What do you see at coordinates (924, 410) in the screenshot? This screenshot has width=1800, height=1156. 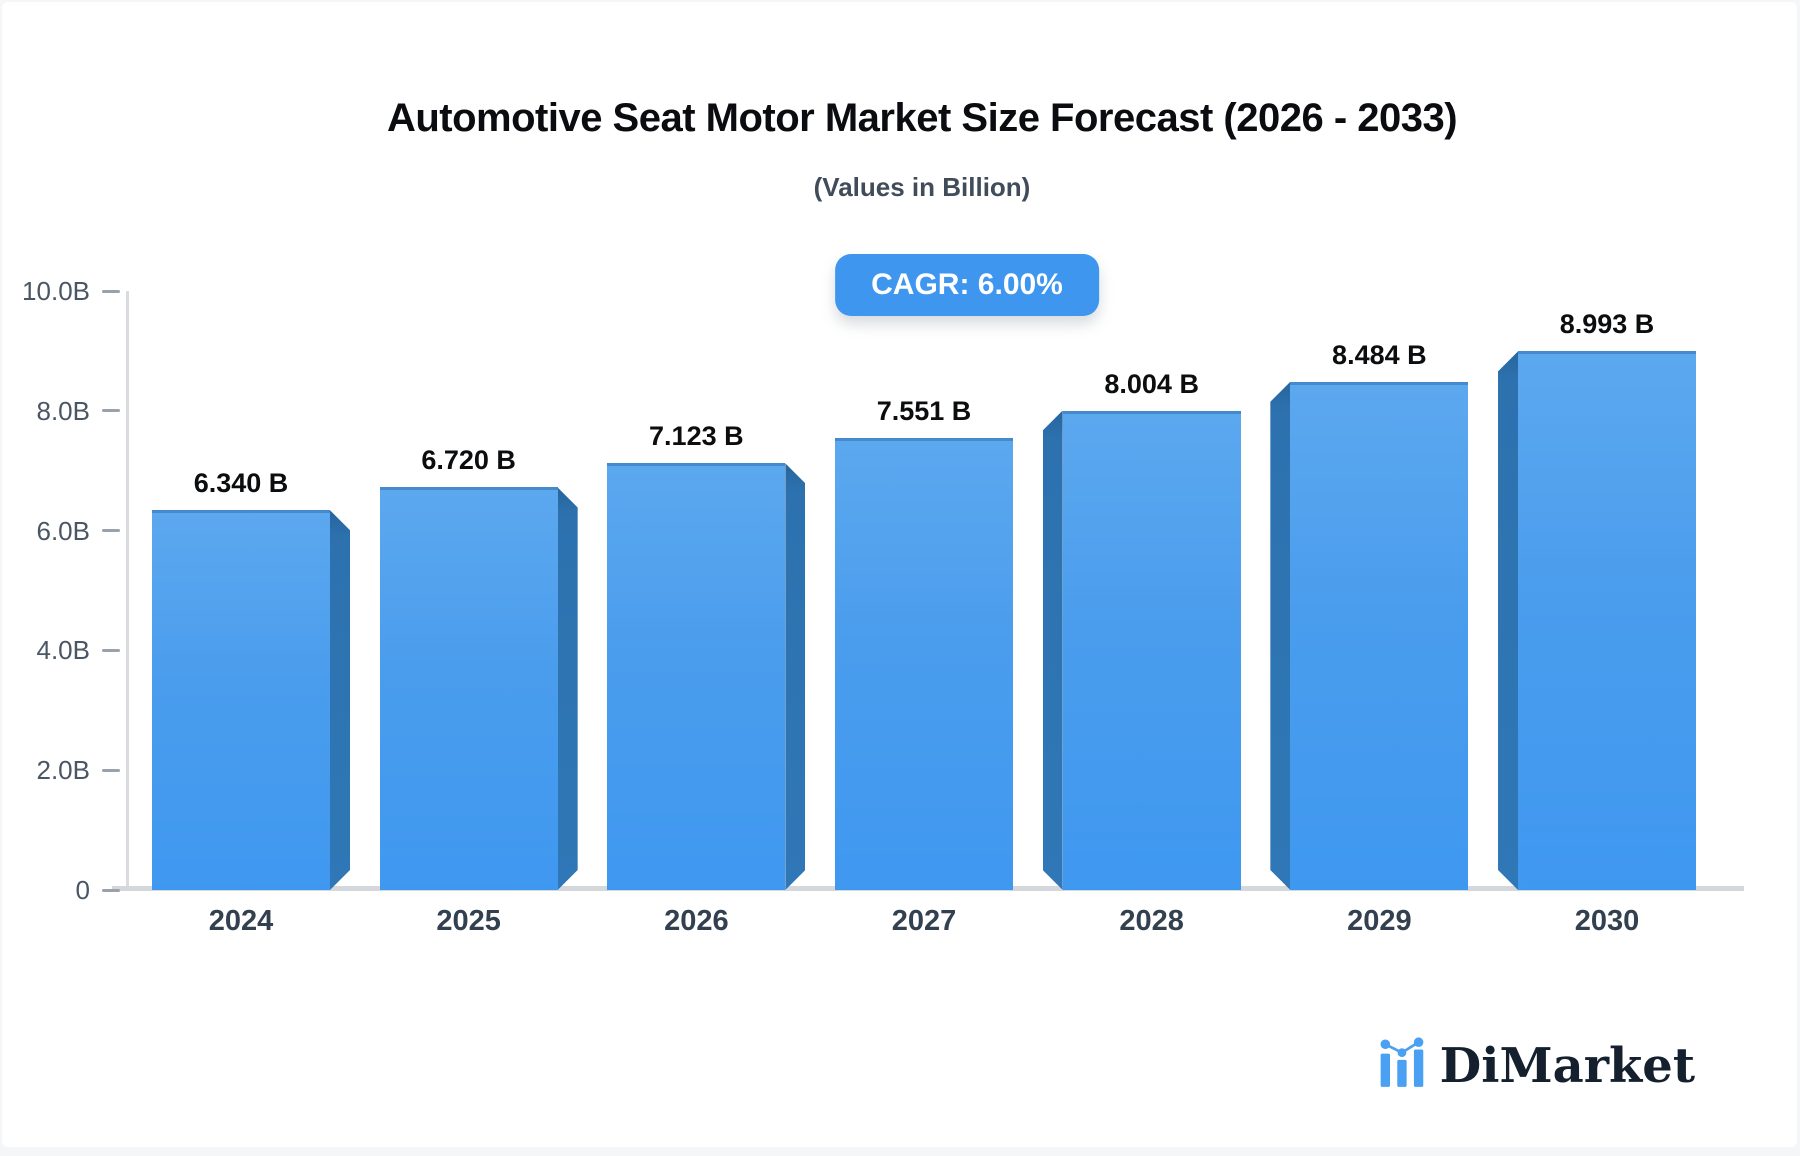 I see `bar-value-label: 7.551 B` at bounding box center [924, 410].